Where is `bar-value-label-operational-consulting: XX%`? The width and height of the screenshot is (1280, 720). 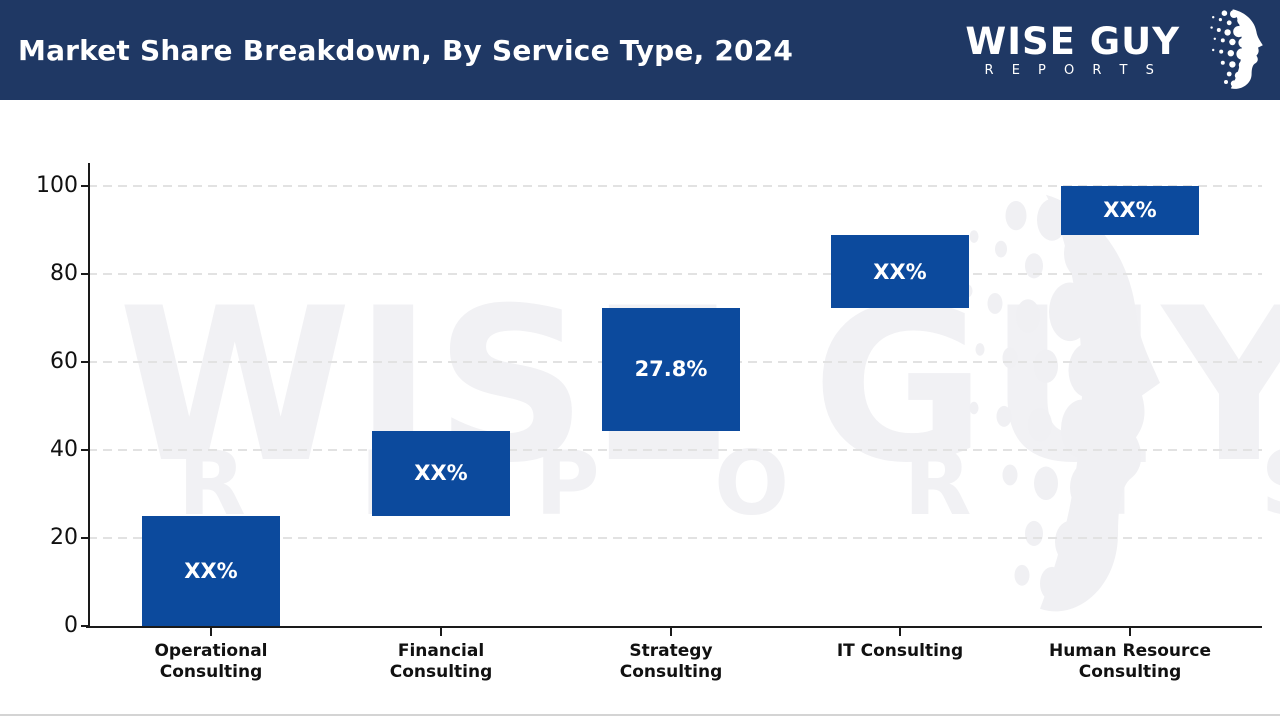
bar-value-label-operational-consulting: XX% is located at coordinates (211, 571).